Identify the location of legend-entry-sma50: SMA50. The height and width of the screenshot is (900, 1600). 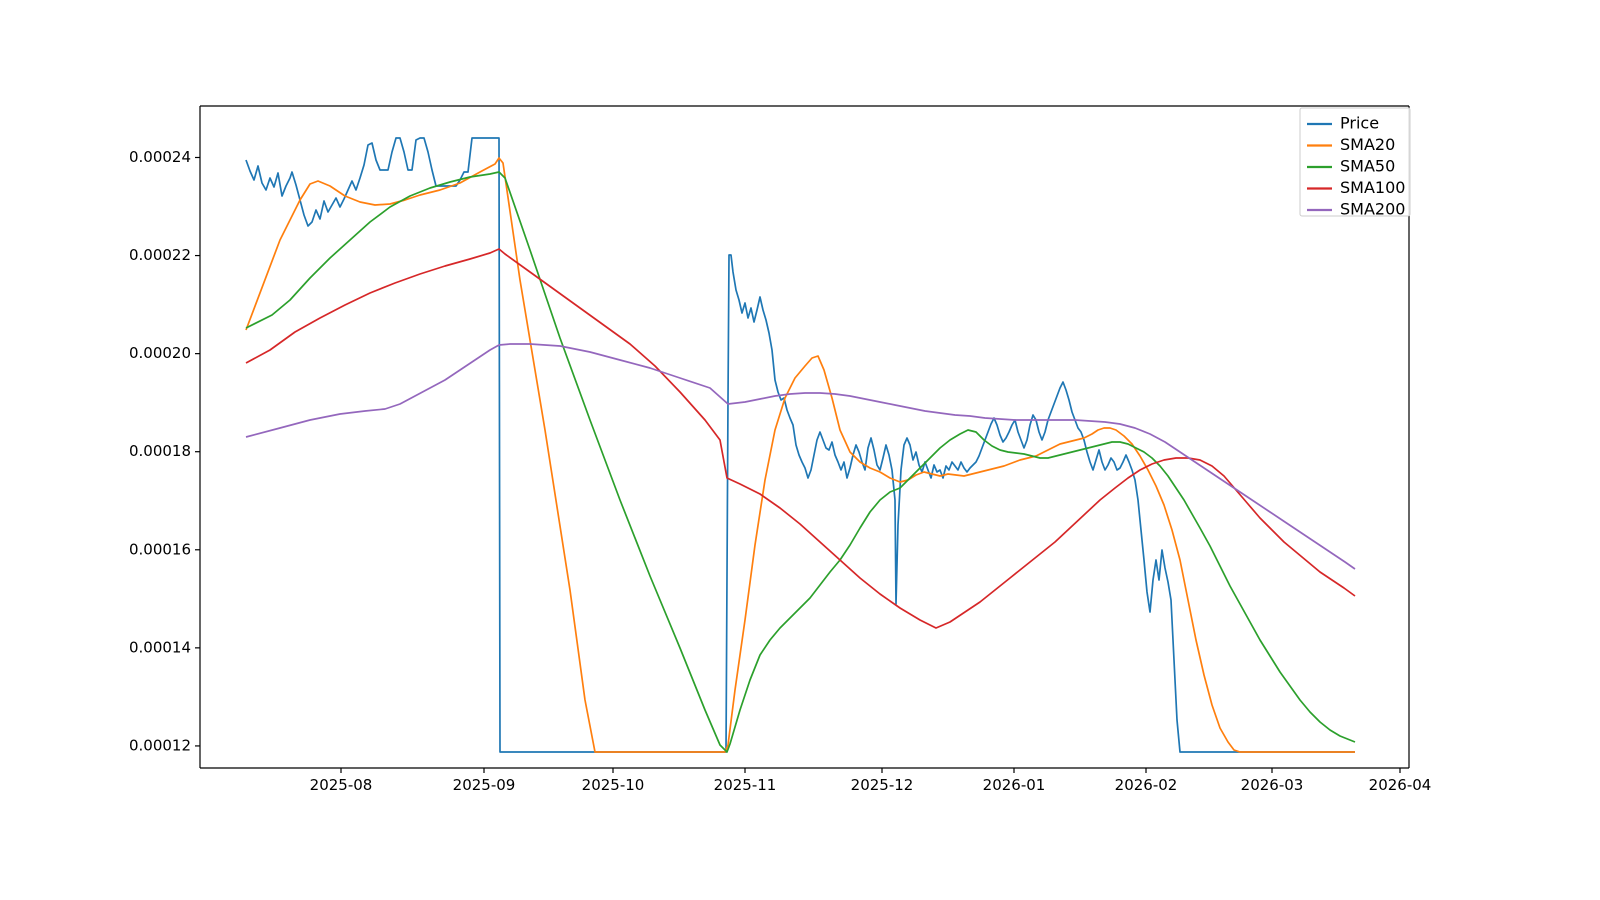
(1351, 166).